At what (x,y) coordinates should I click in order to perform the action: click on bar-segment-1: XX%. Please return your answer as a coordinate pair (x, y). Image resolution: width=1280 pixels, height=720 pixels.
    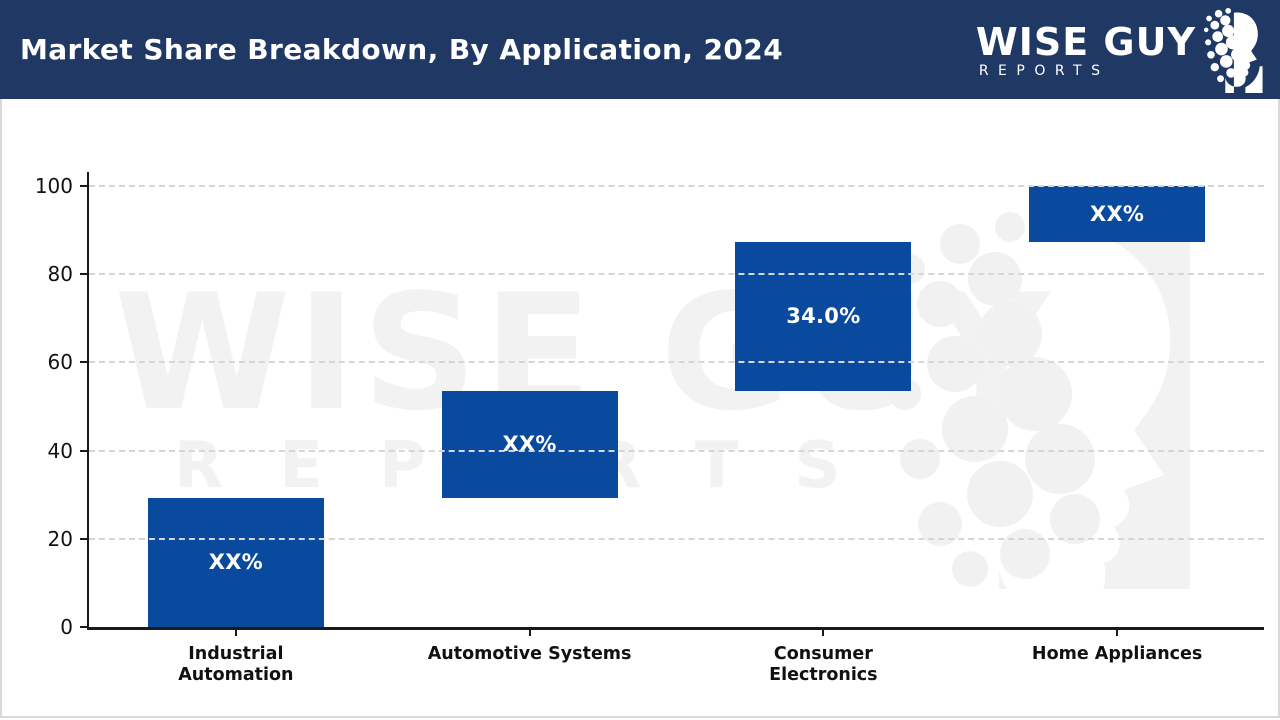
    Looking at the image, I should click on (235, 562).